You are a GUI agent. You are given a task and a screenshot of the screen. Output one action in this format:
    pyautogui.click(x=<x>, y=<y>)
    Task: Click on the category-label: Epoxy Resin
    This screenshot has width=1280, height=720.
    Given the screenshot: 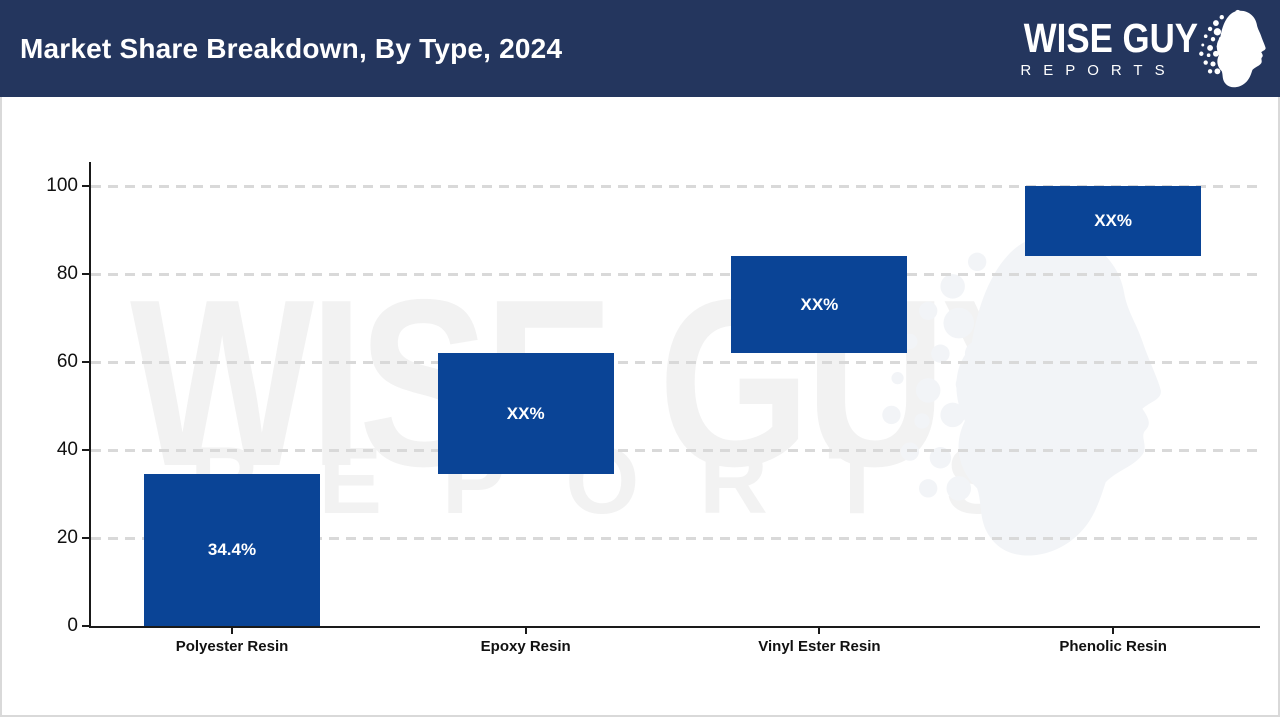 What is the action you would take?
    pyautogui.click(x=525, y=646)
    